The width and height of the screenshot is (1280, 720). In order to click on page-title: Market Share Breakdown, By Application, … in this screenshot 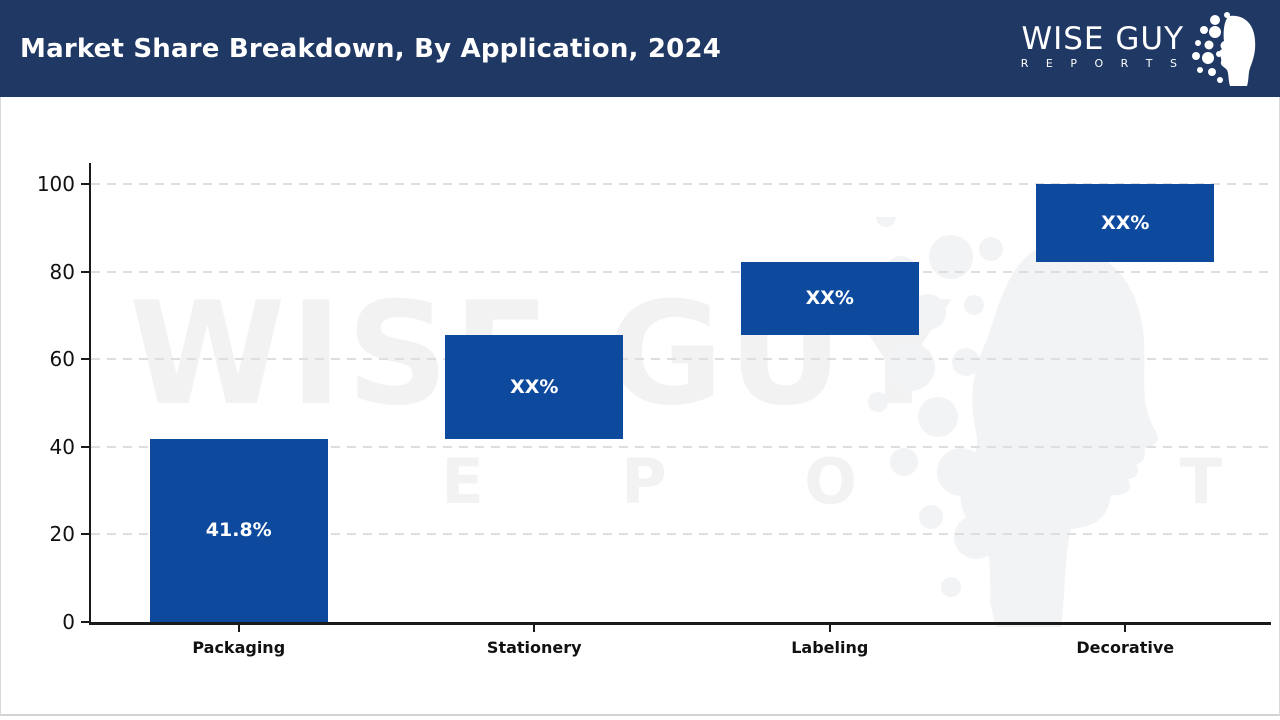, I will do `click(371, 48)`.